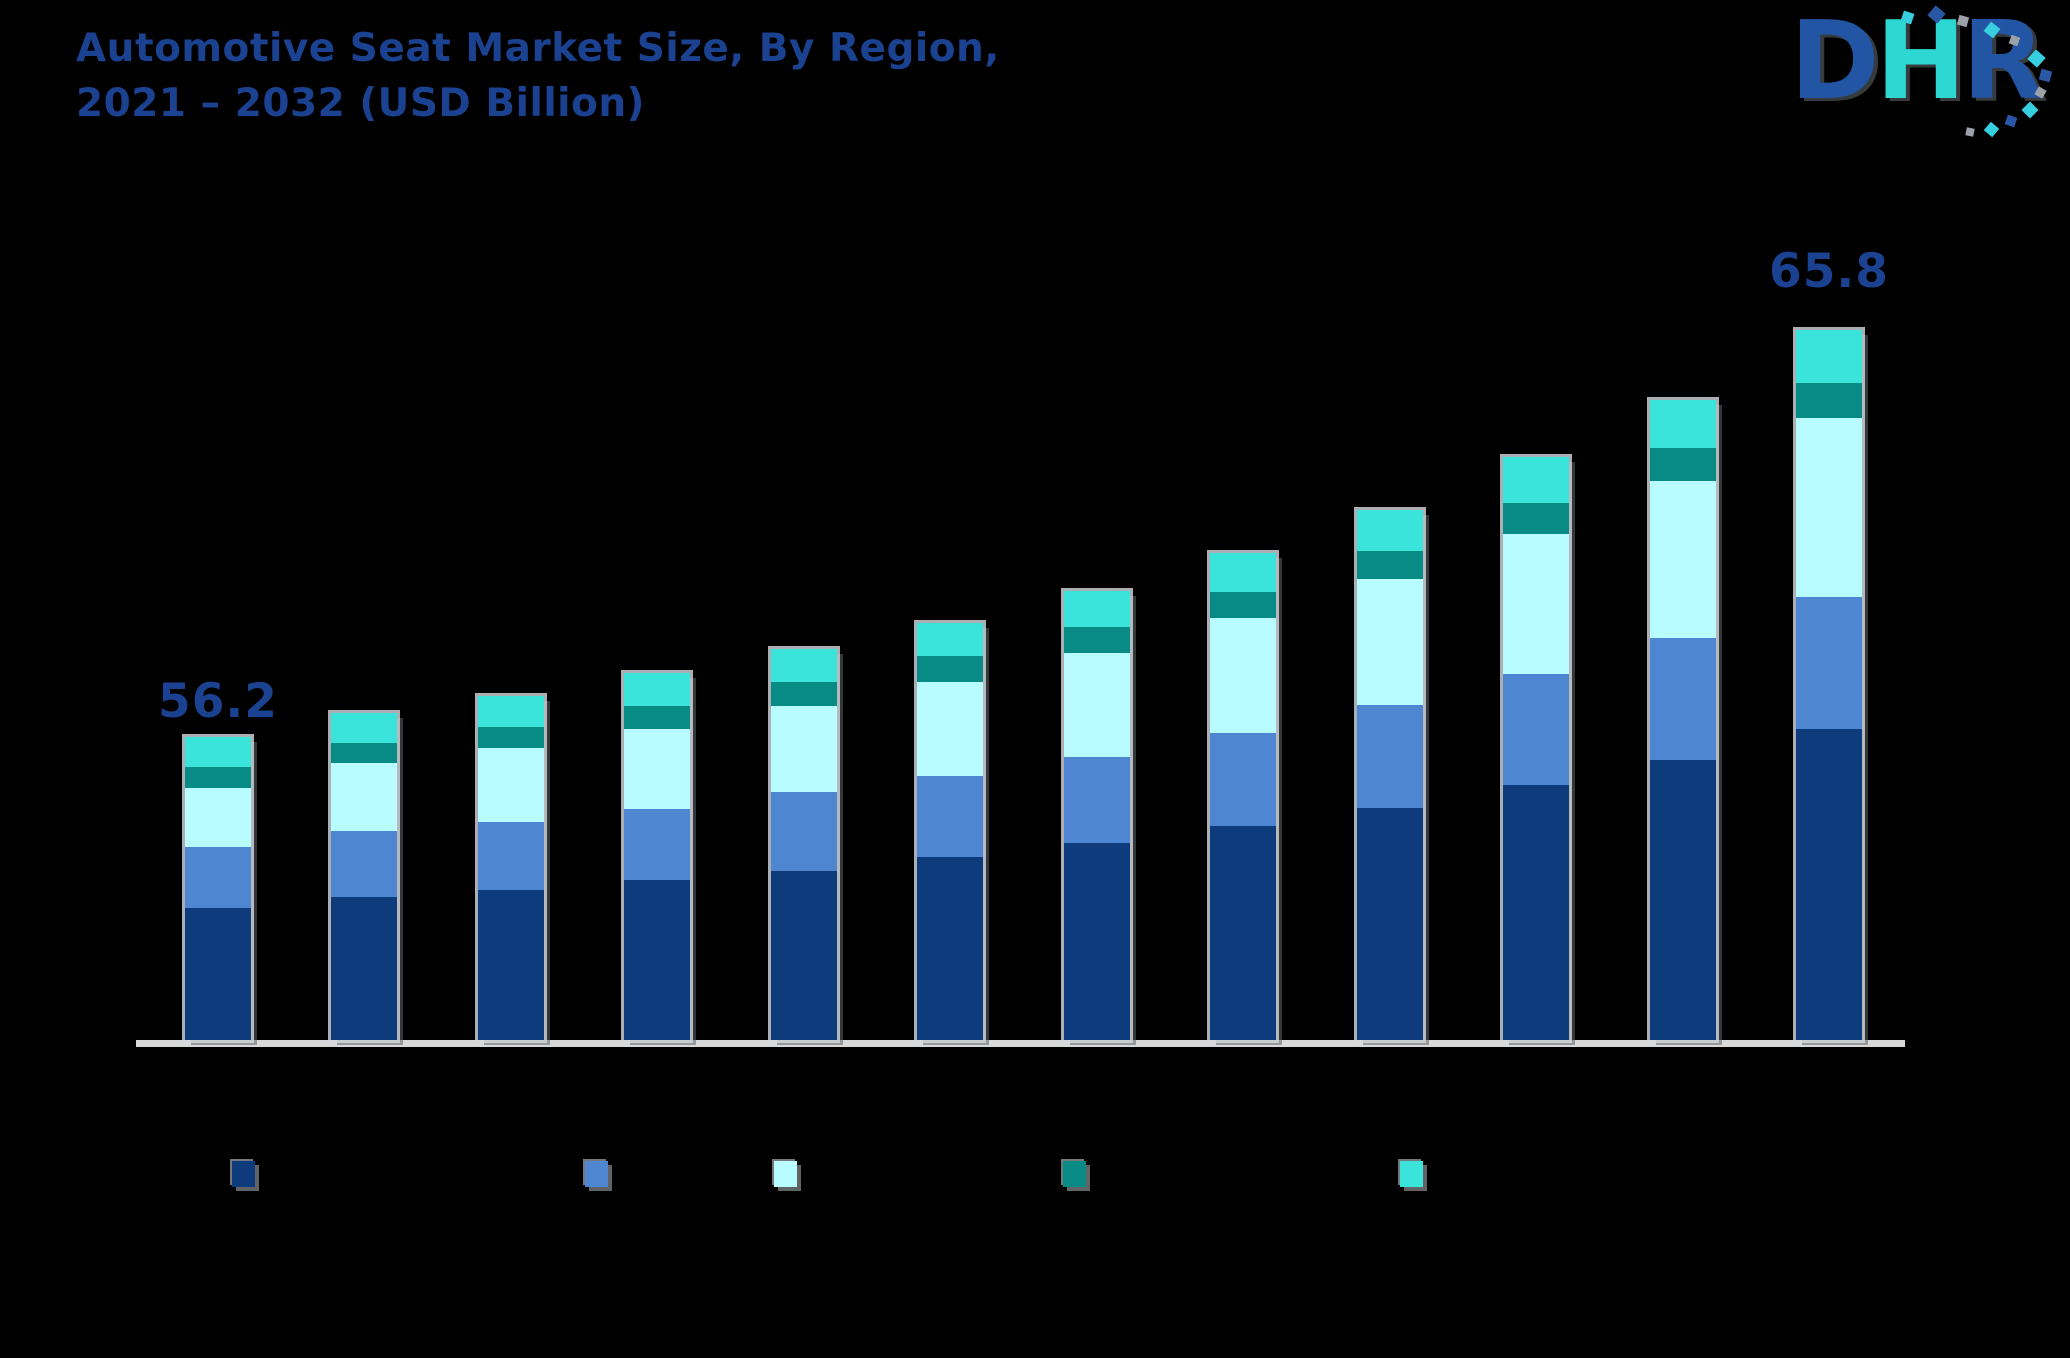 The width and height of the screenshot is (2070, 1358). I want to click on bar-2030, so click(1536, 748).